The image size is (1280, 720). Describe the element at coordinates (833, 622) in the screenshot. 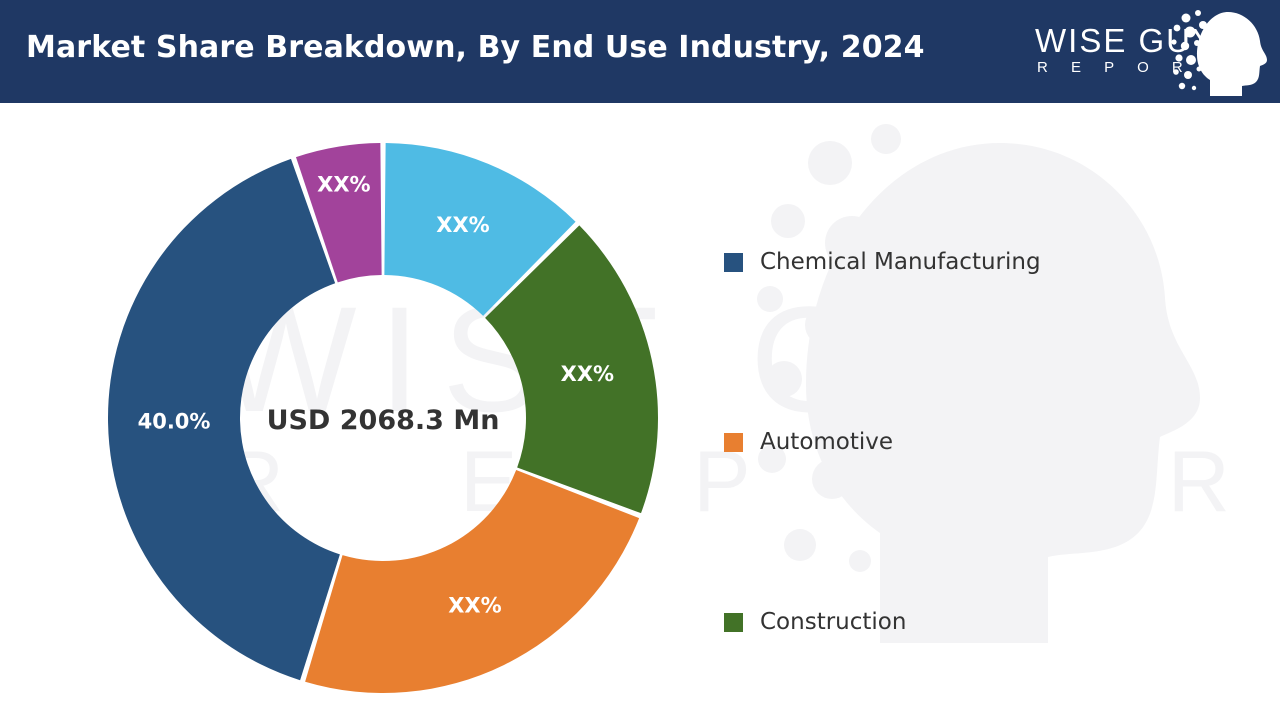

I see `legend-item-label: Construction` at that location.